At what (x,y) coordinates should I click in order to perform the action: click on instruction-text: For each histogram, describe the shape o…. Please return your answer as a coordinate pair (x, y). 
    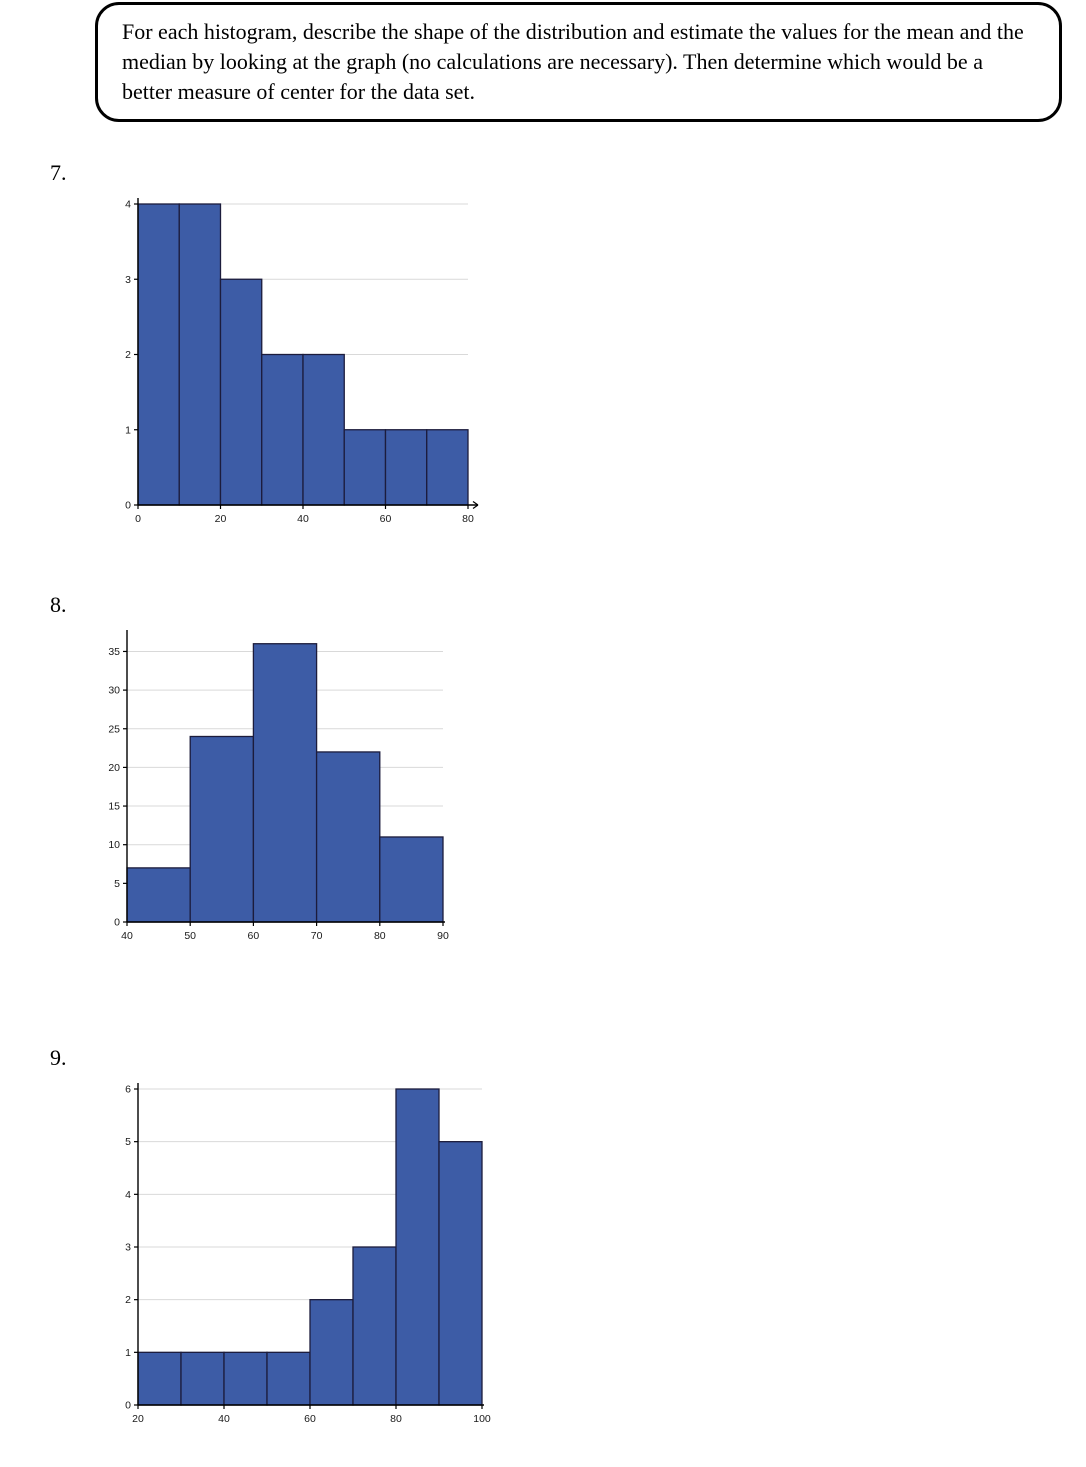
    Looking at the image, I should click on (573, 61).